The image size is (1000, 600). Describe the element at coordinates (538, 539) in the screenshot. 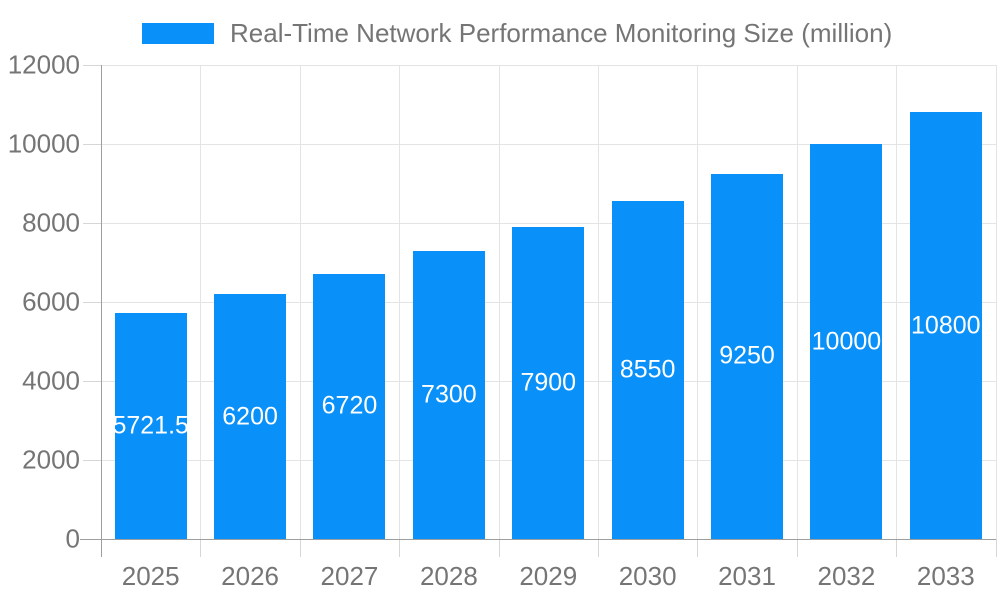

I see `x-axis-line` at that location.